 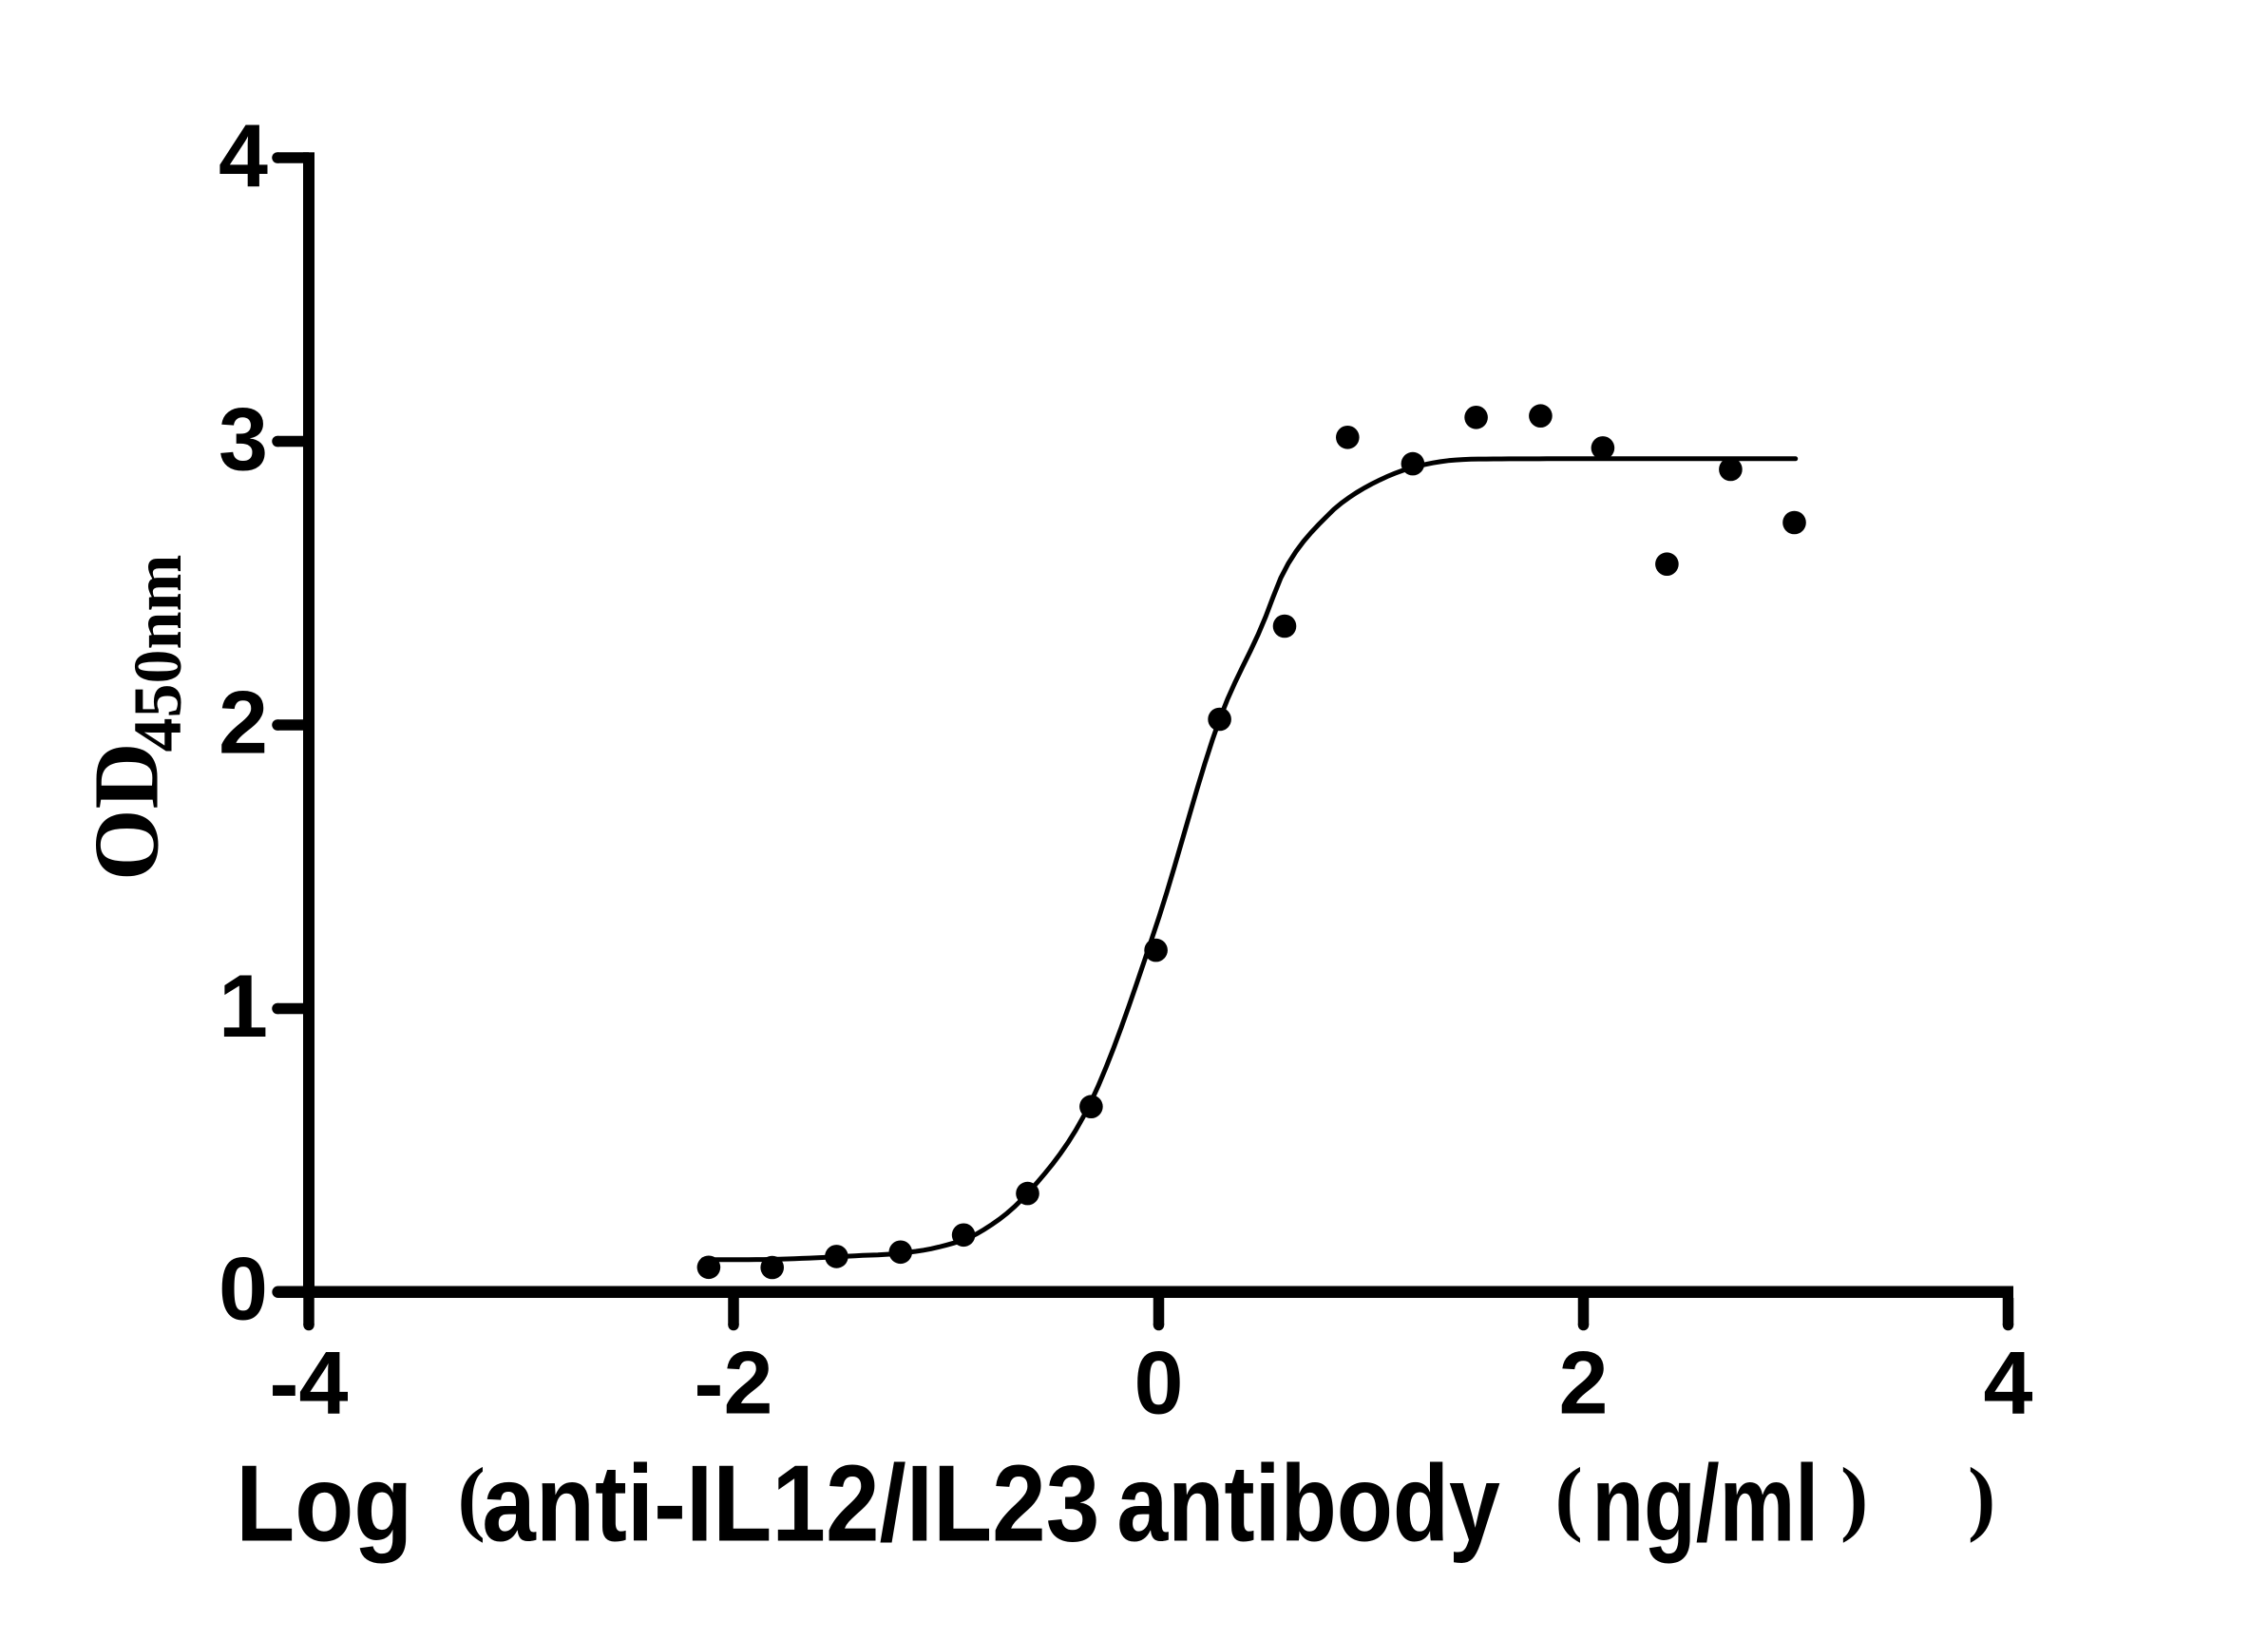 What do you see at coordinates (790, 1504) in the screenshot?
I see `svg-text: anti-IL12/IL23` at bounding box center [790, 1504].